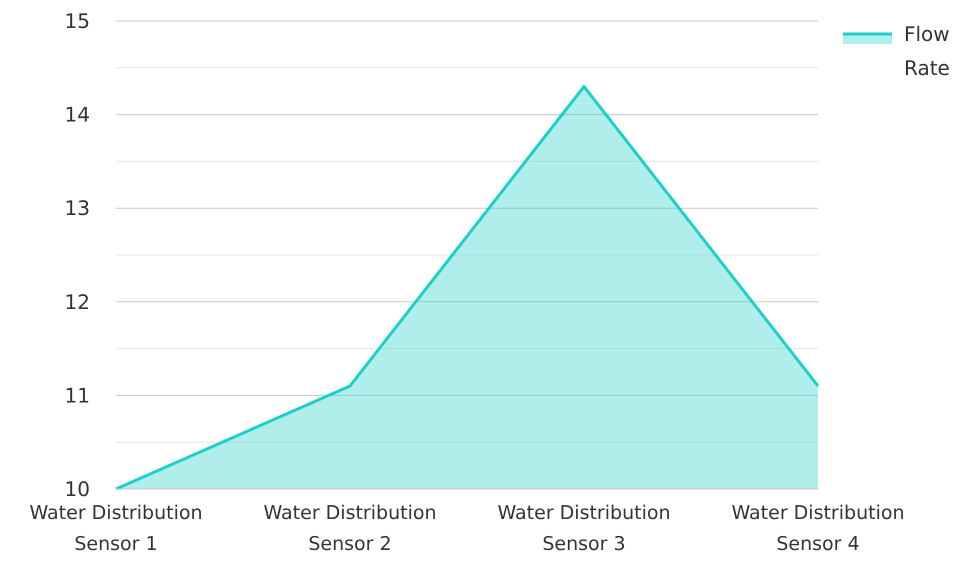  What do you see at coordinates (584, 528) in the screenshot?
I see `x-tick-label: Water Distribution Sensor 3` at bounding box center [584, 528].